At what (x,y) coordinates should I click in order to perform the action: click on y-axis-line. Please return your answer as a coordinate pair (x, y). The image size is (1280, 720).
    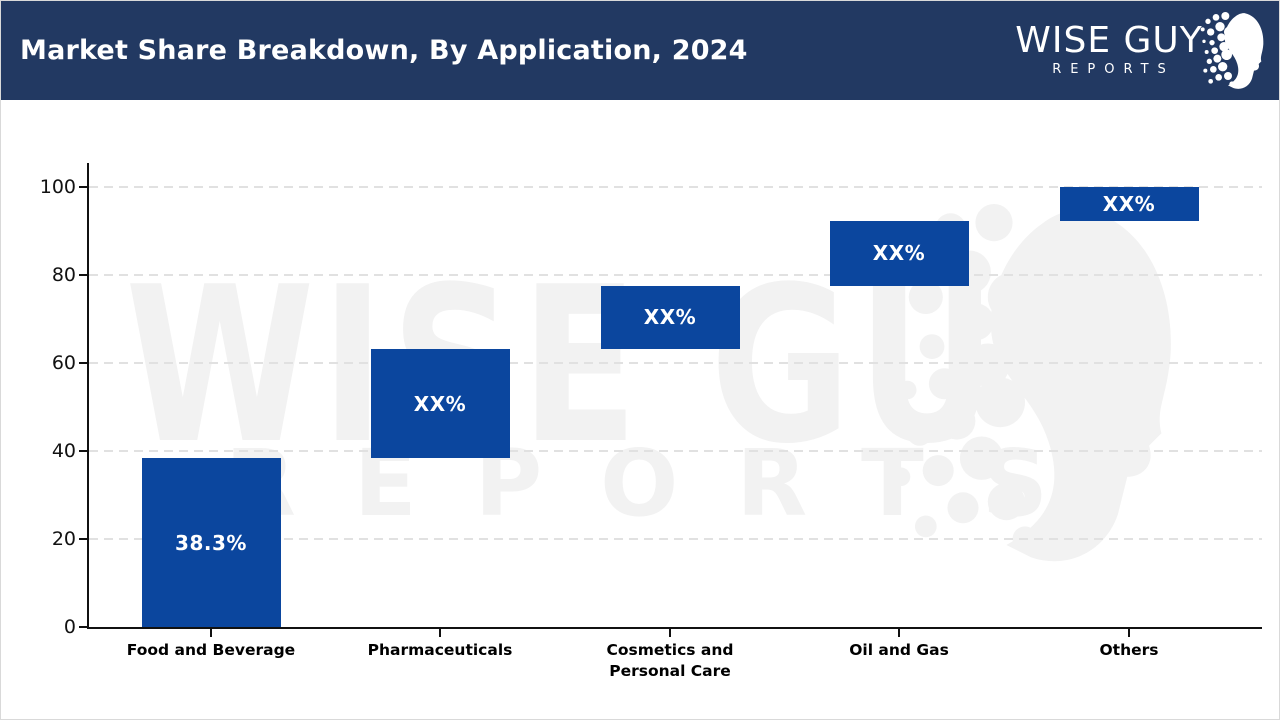
    Looking at the image, I should click on (88, 396).